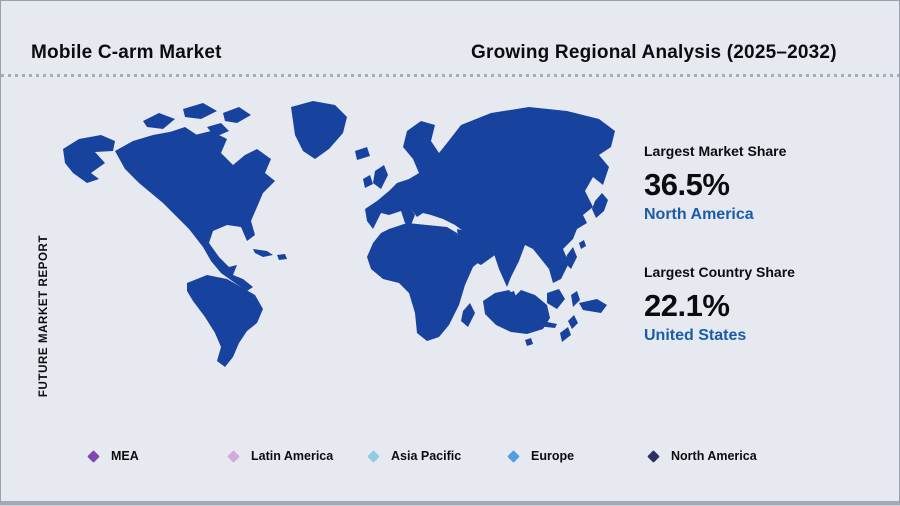 The image size is (900, 506). I want to click on island-new-zealand-south, so click(565, 334).